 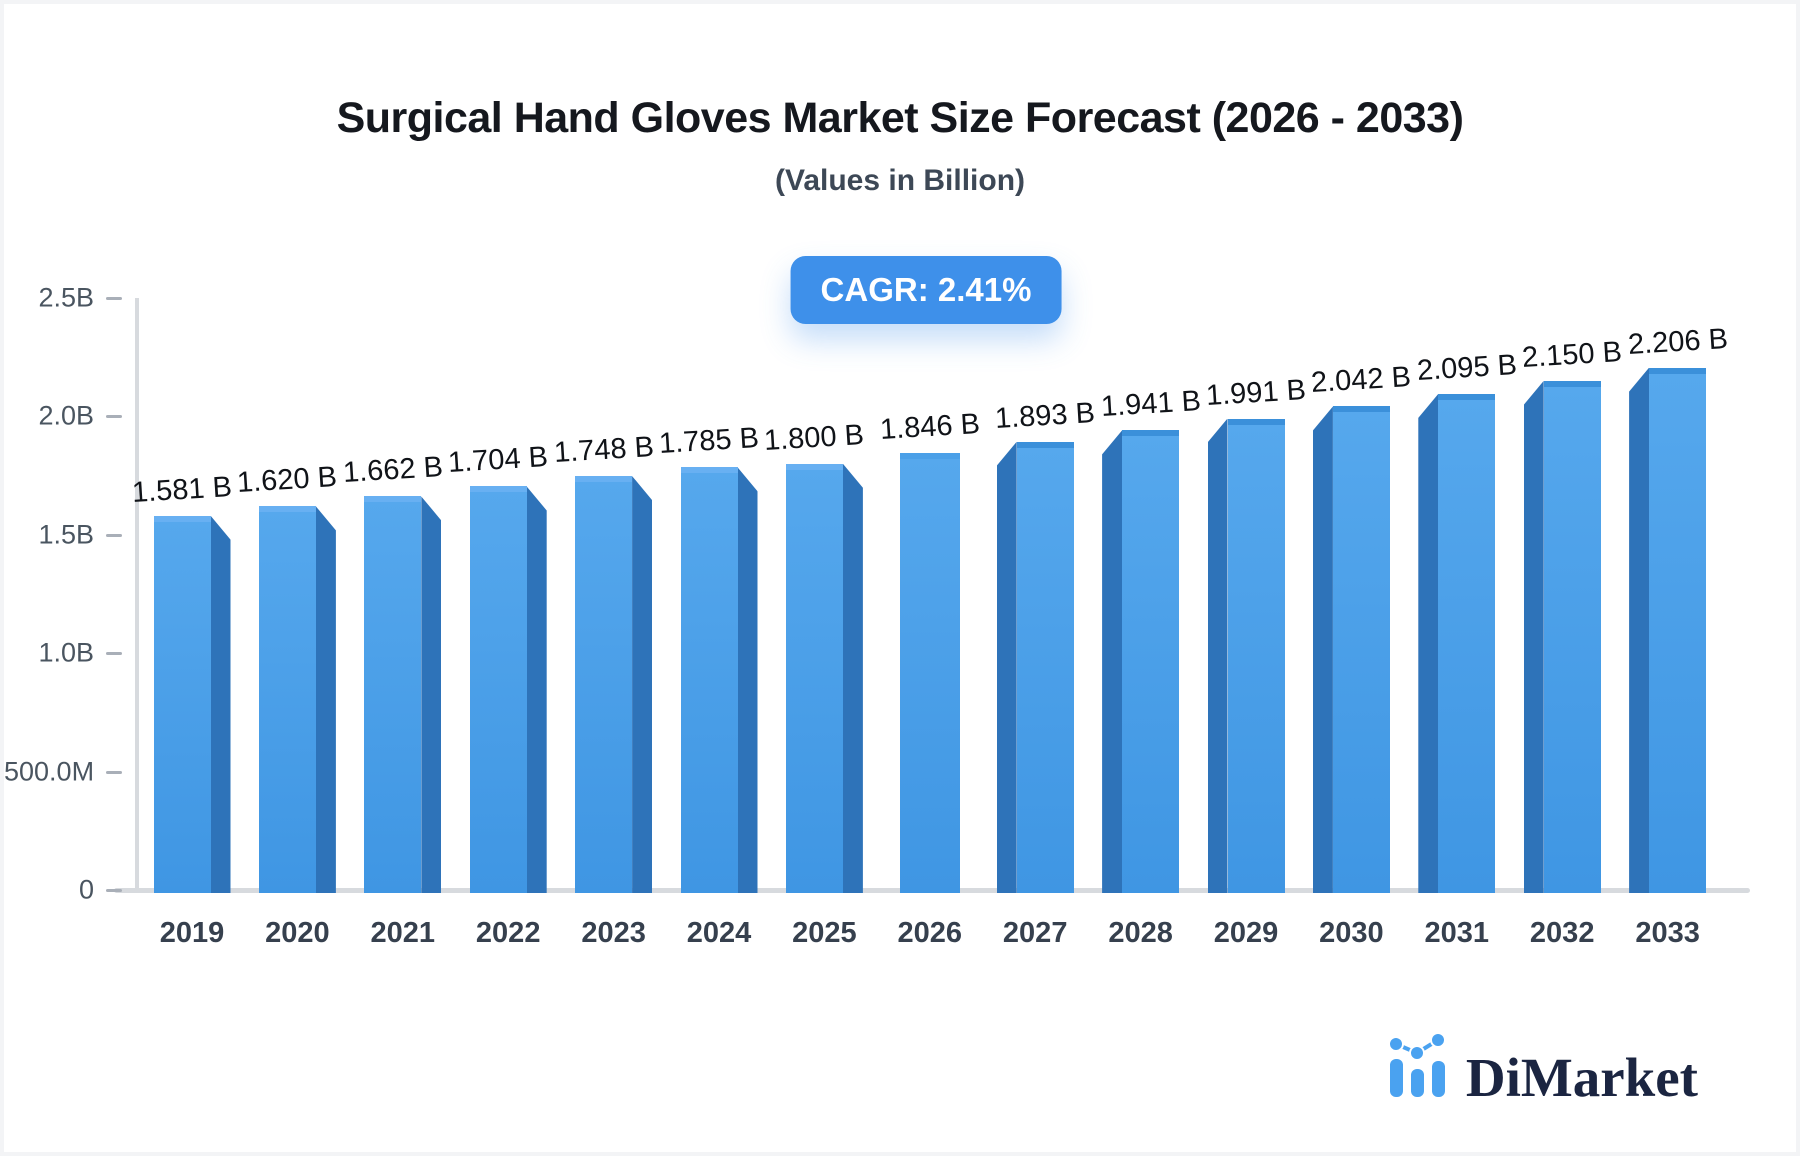 What do you see at coordinates (709, 680) in the screenshot?
I see `bar-2024` at bounding box center [709, 680].